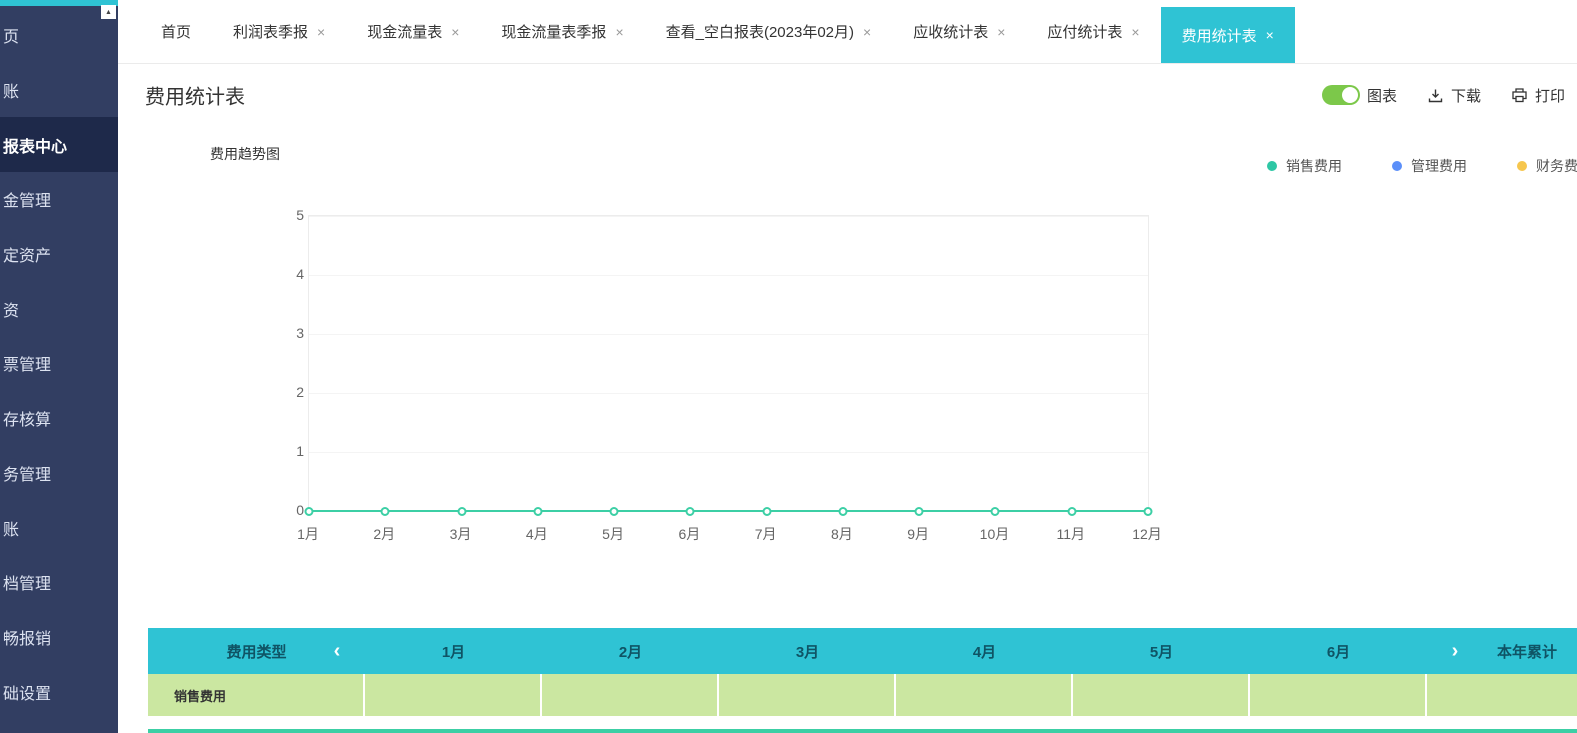  I want to click on legend-label: 管理费用, so click(1439, 166).